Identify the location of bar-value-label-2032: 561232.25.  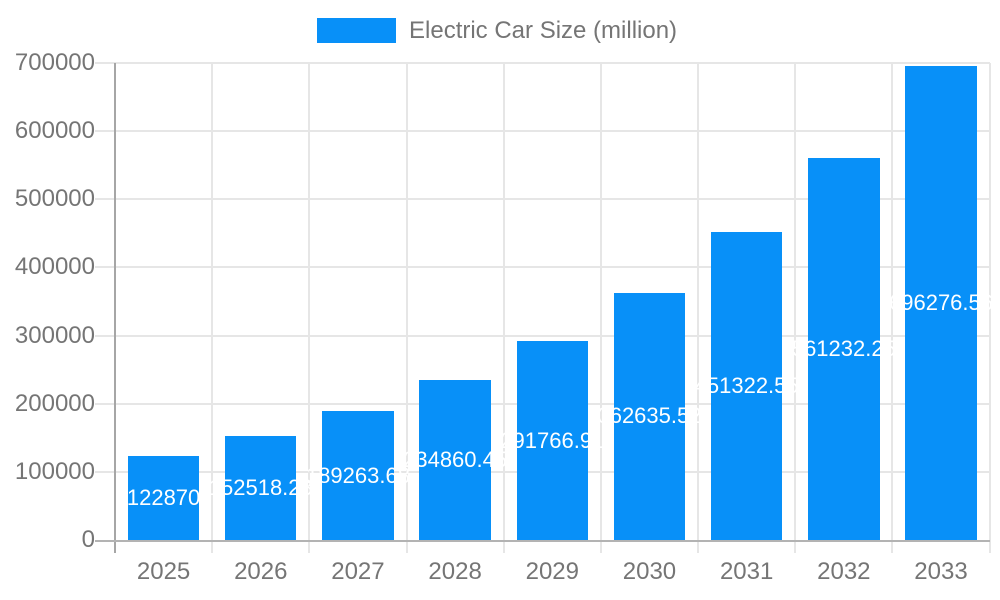
(843, 348).